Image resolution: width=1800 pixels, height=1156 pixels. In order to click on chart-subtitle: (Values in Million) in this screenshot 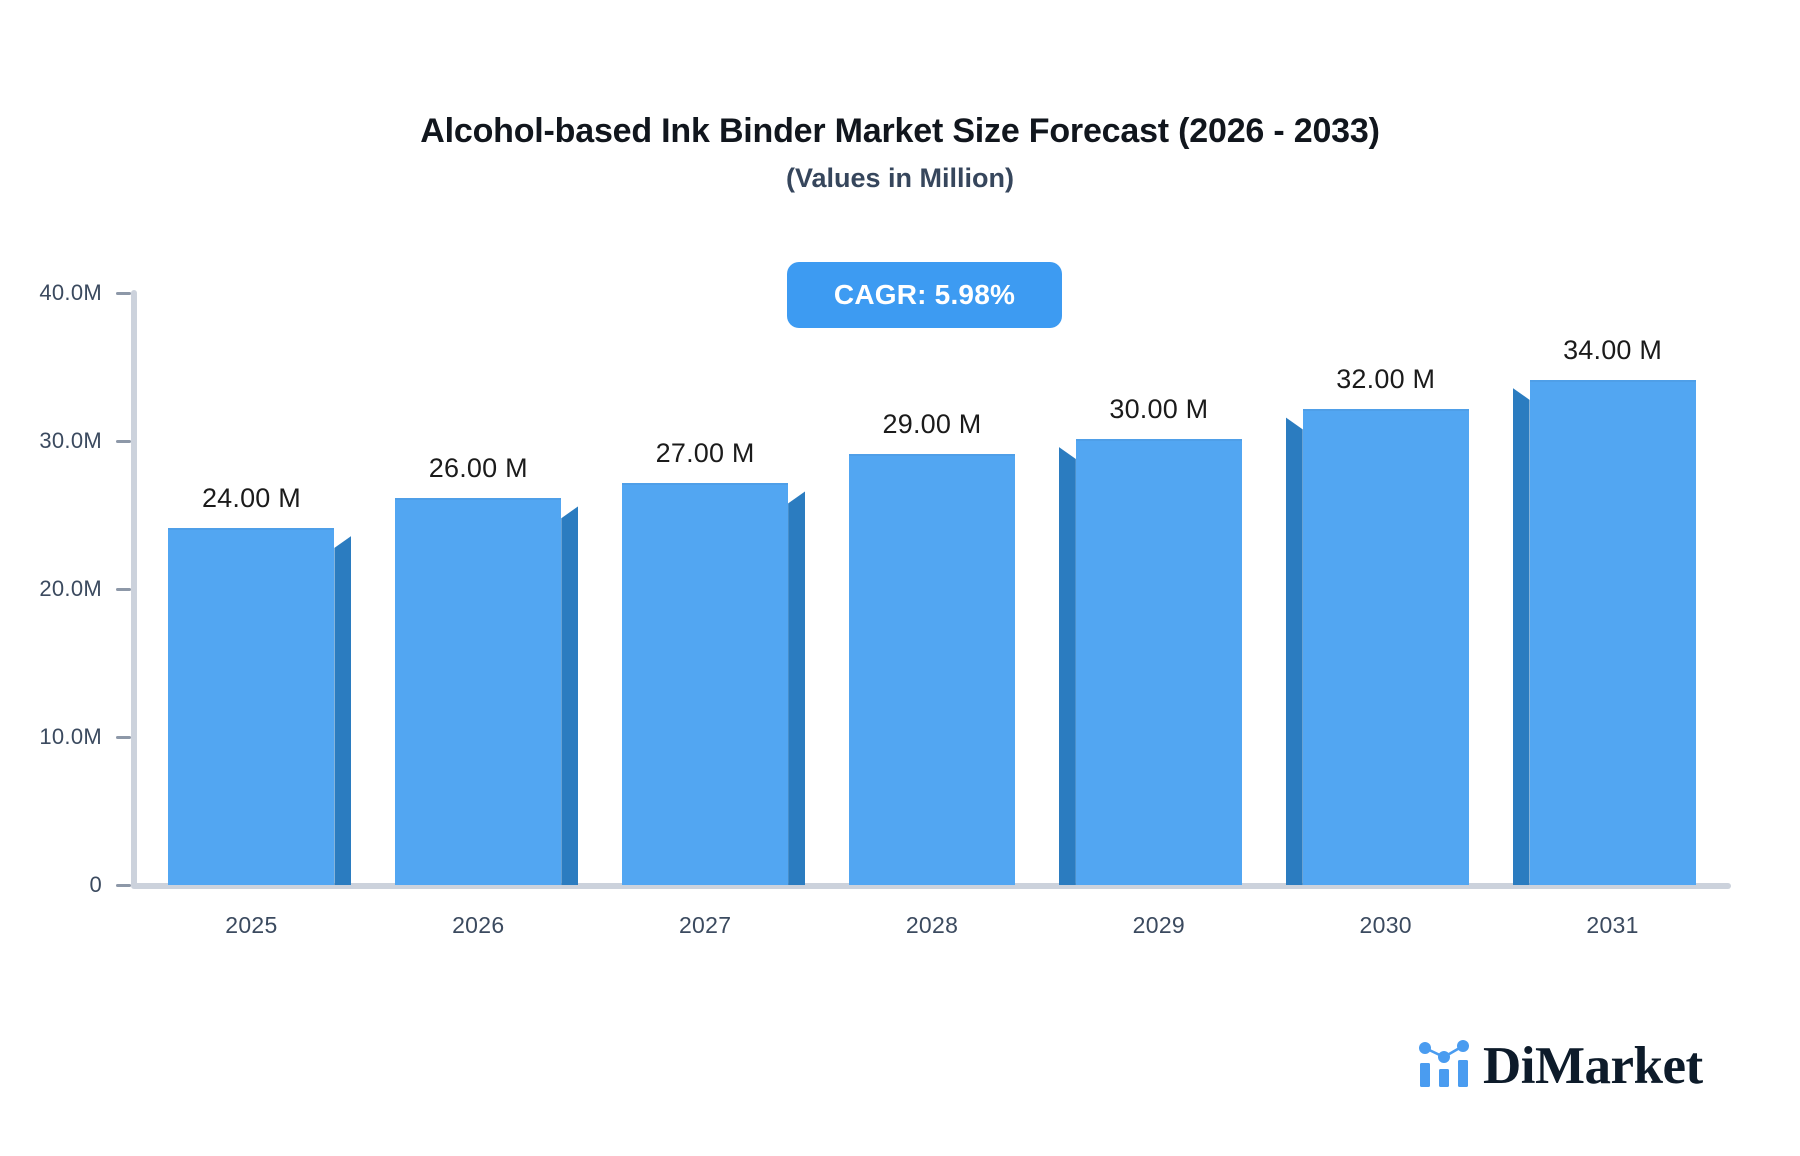, I will do `click(900, 178)`.